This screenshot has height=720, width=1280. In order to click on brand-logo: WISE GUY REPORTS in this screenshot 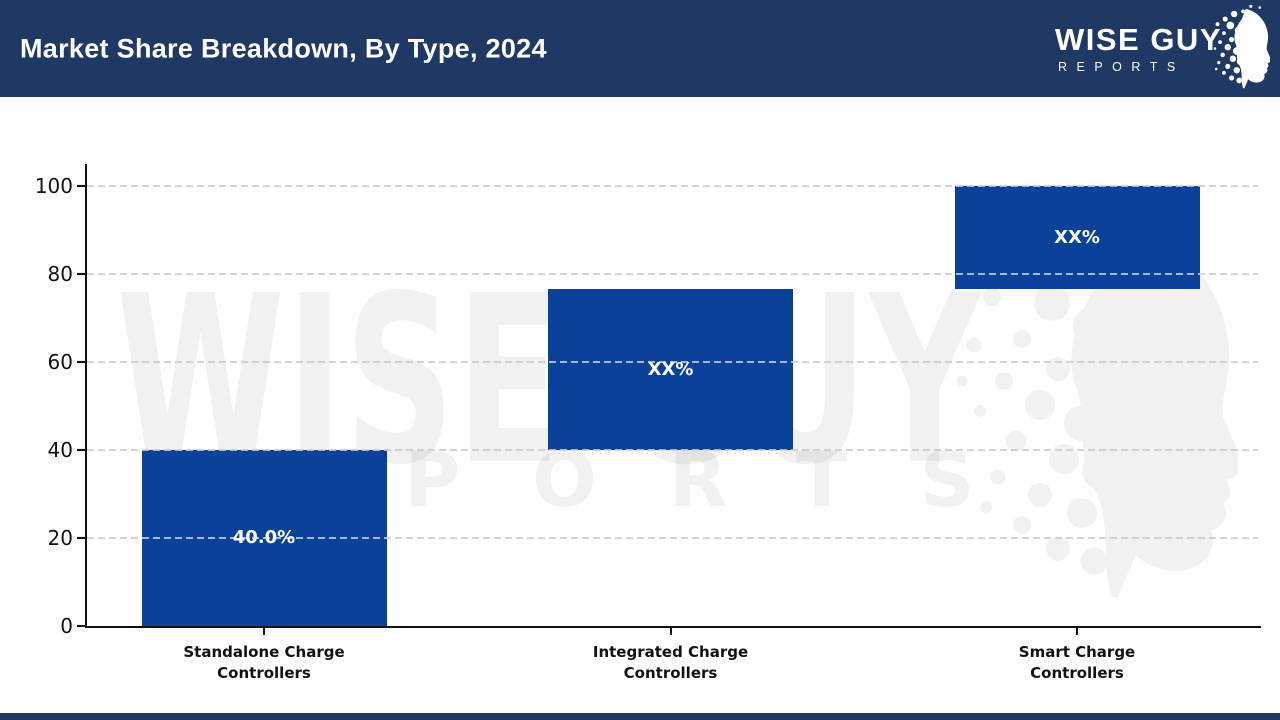, I will do `click(1163, 48)`.